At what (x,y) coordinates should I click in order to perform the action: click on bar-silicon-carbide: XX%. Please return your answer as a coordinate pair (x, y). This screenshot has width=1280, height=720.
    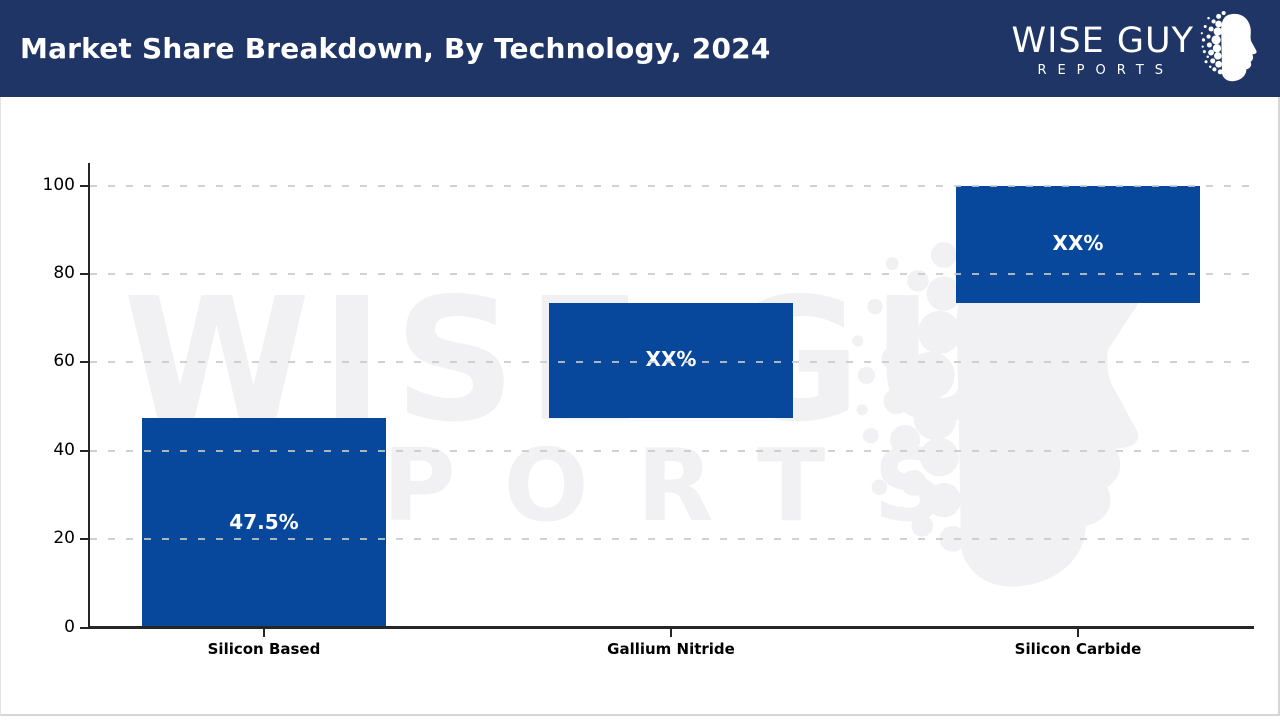
    Looking at the image, I should click on (1078, 244).